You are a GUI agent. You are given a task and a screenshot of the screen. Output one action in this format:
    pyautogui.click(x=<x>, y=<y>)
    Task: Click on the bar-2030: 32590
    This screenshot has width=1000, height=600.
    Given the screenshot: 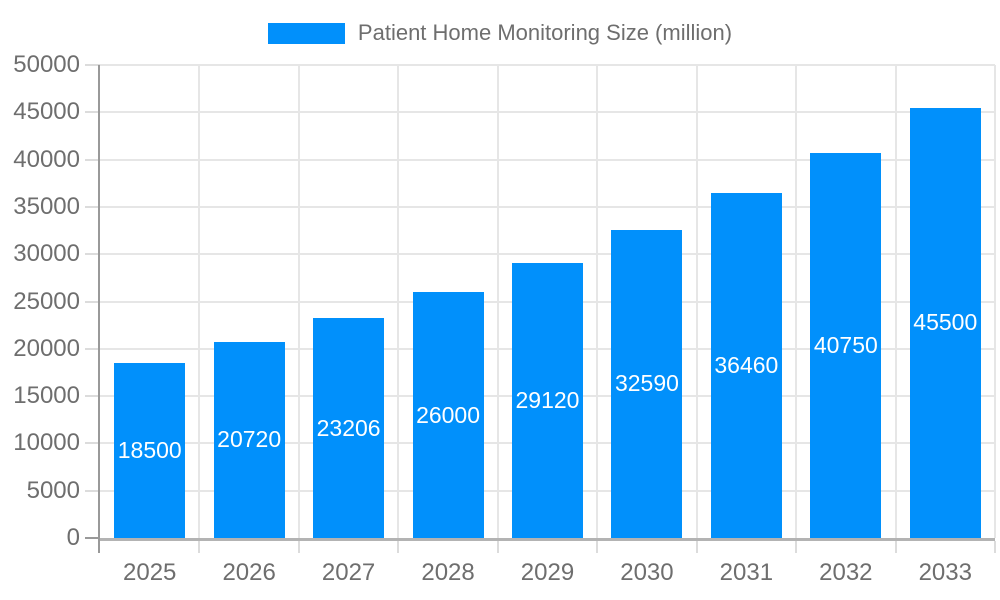 What is the action you would take?
    pyautogui.click(x=647, y=383)
    